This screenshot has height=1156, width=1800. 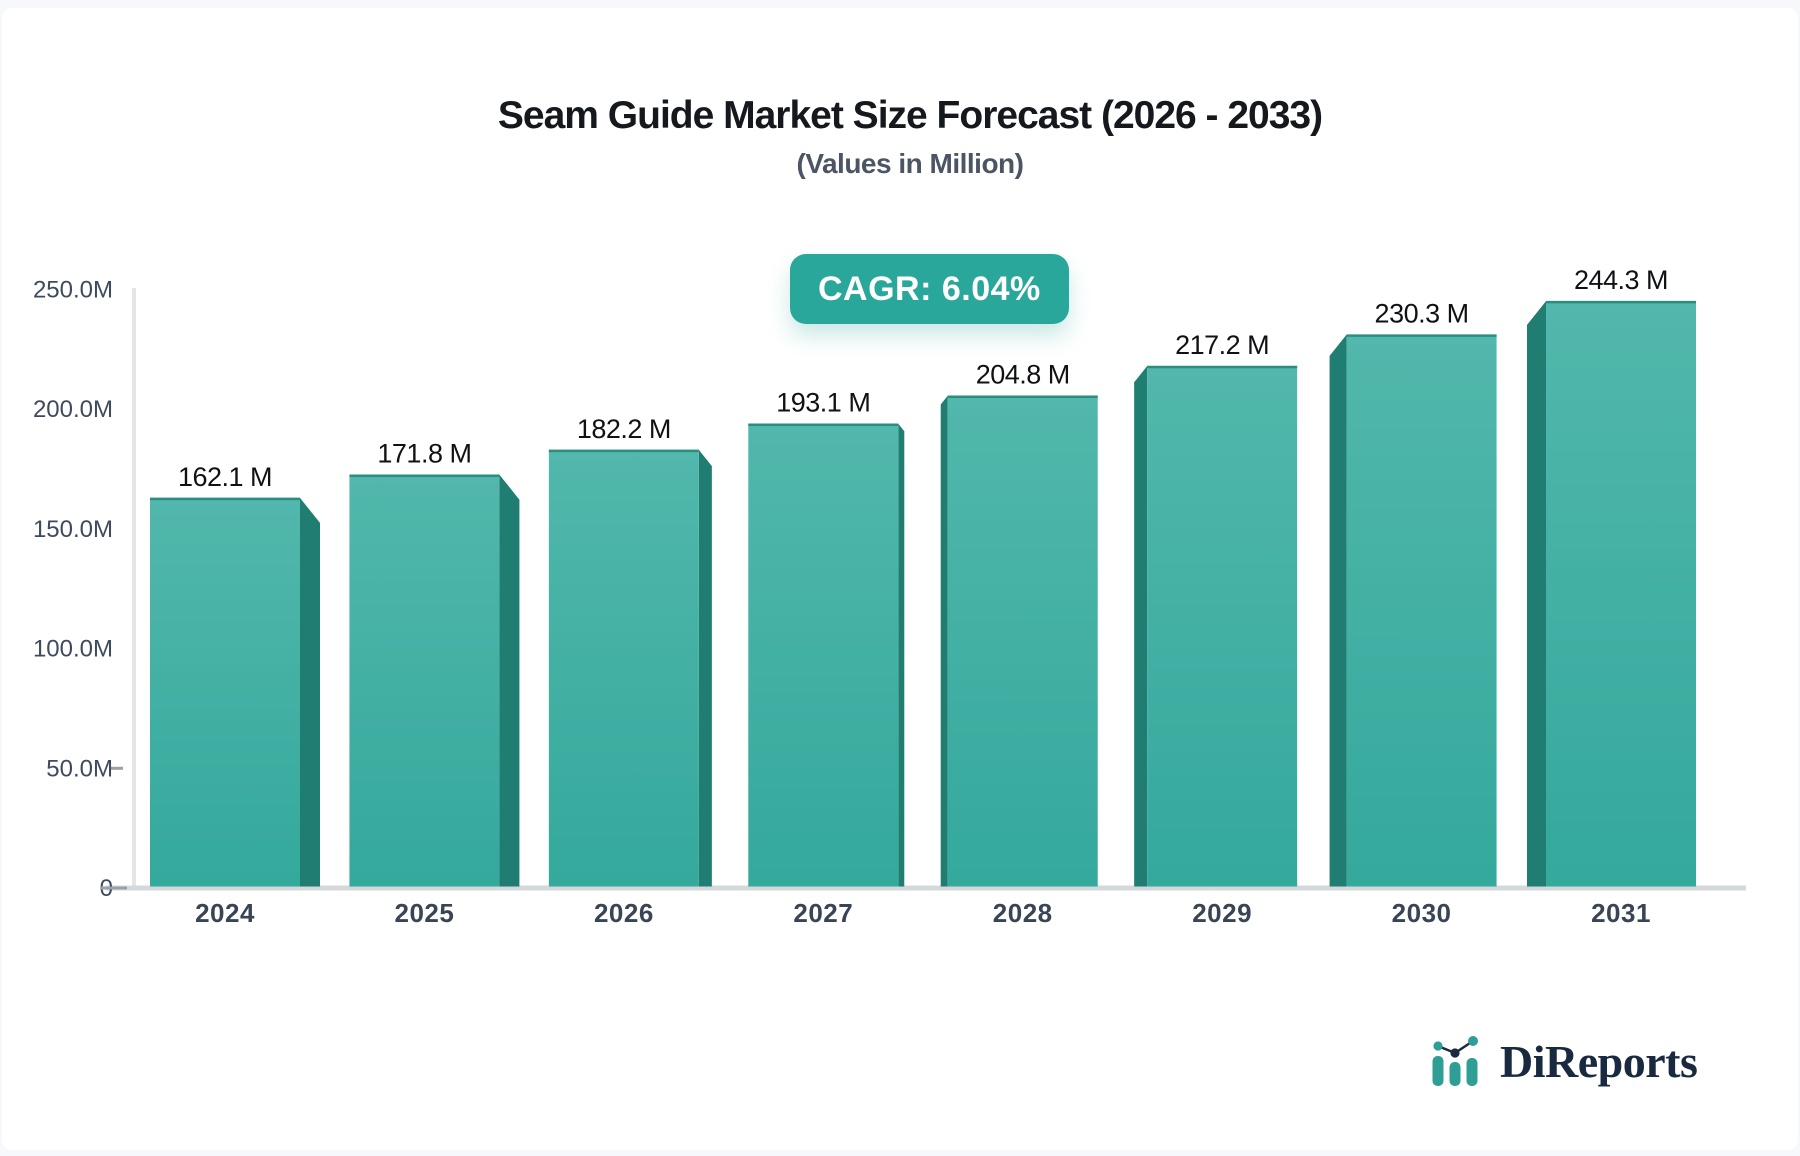 What do you see at coordinates (225, 913) in the screenshot?
I see `category-label: 2024` at bounding box center [225, 913].